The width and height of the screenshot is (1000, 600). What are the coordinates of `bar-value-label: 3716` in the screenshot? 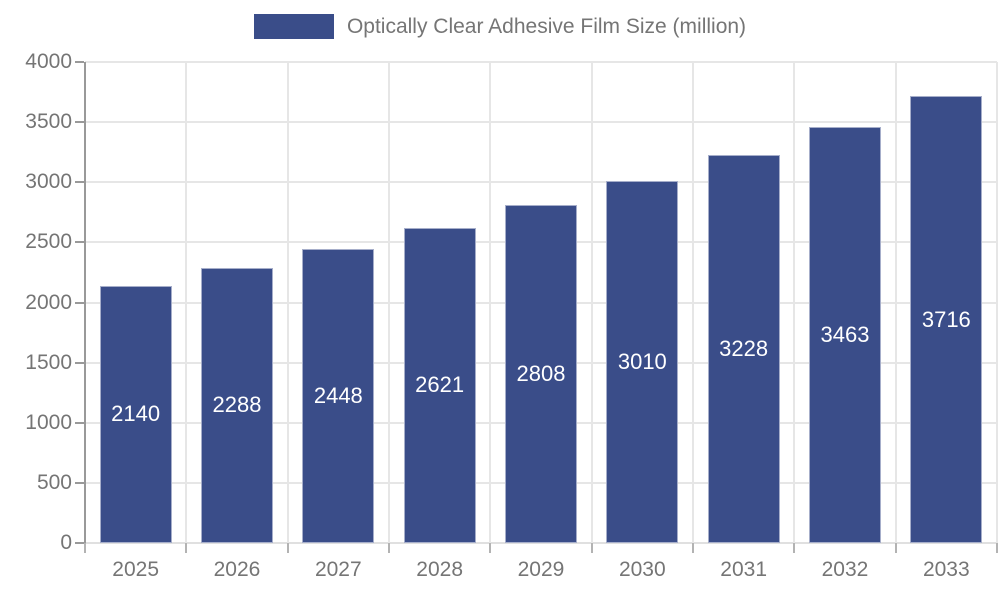 It's located at (946, 319).